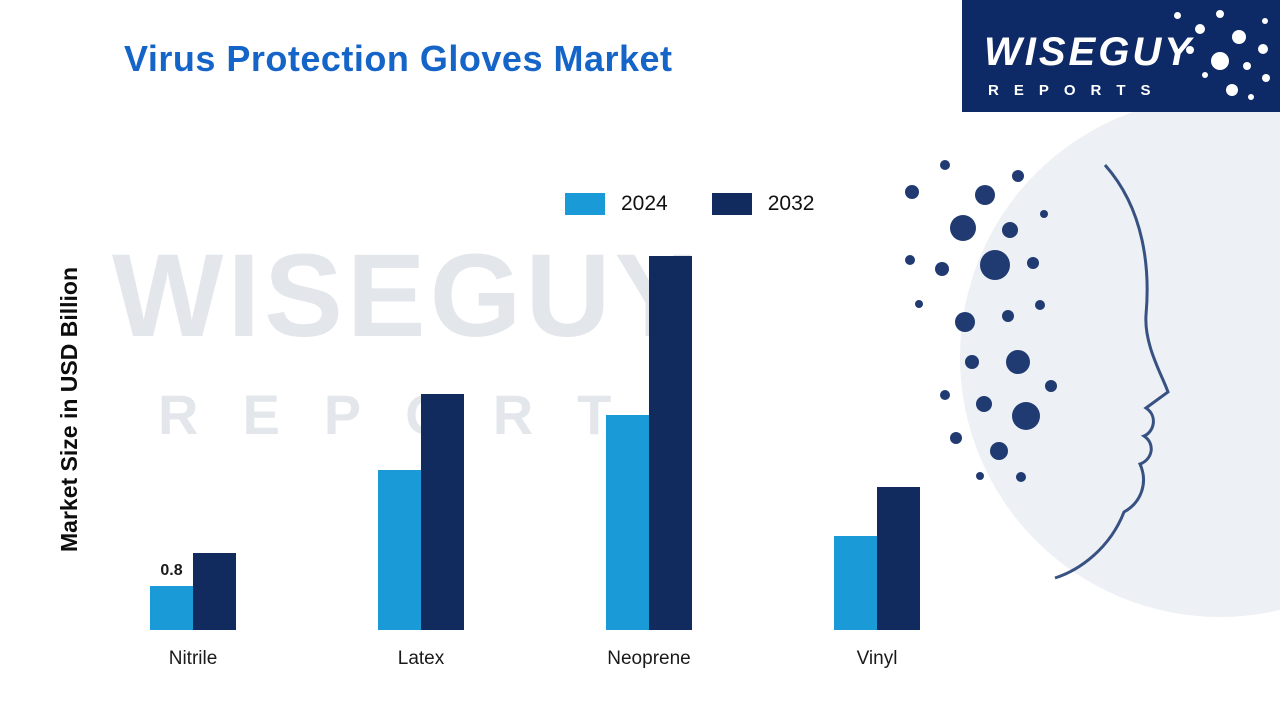 The image size is (1280, 720). What do you see at coordinates (649, 658) in the screenshot?
I see `category-label-neoprene: Neoprene` at bounding box center [649, 658].